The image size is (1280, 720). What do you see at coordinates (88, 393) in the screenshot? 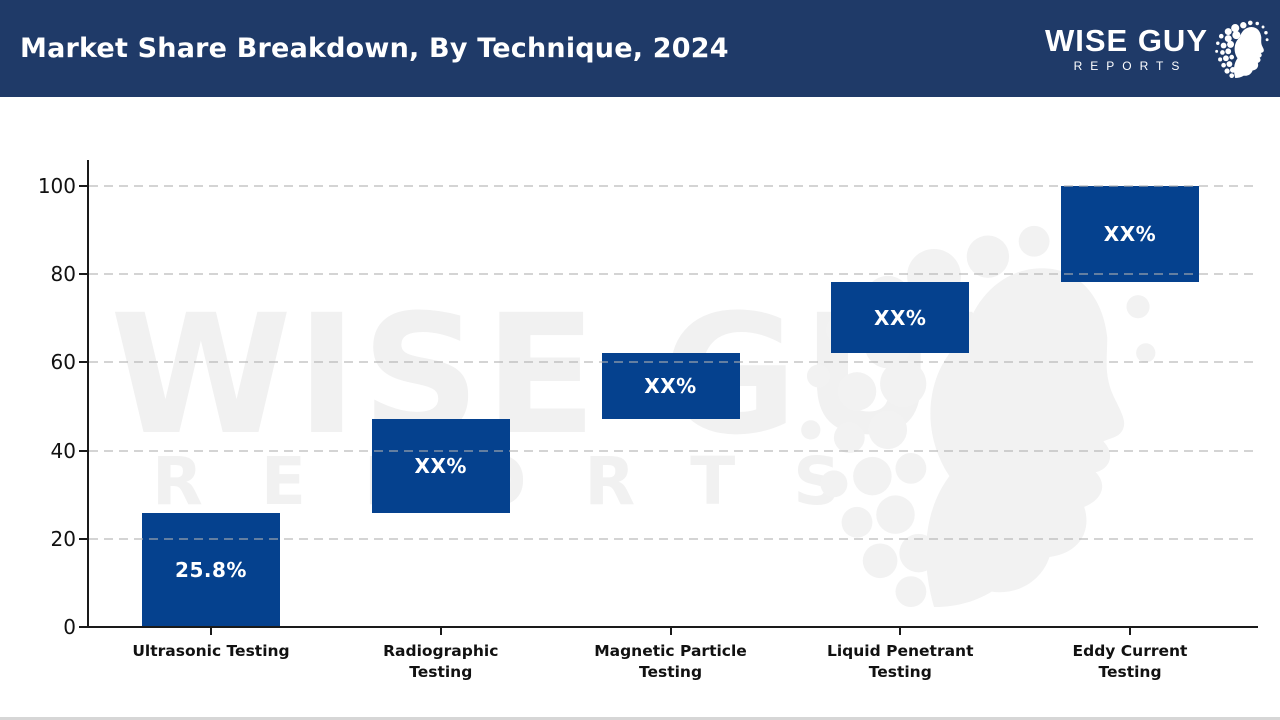
I see `y-axis-line` at bounding box center [88, 393].